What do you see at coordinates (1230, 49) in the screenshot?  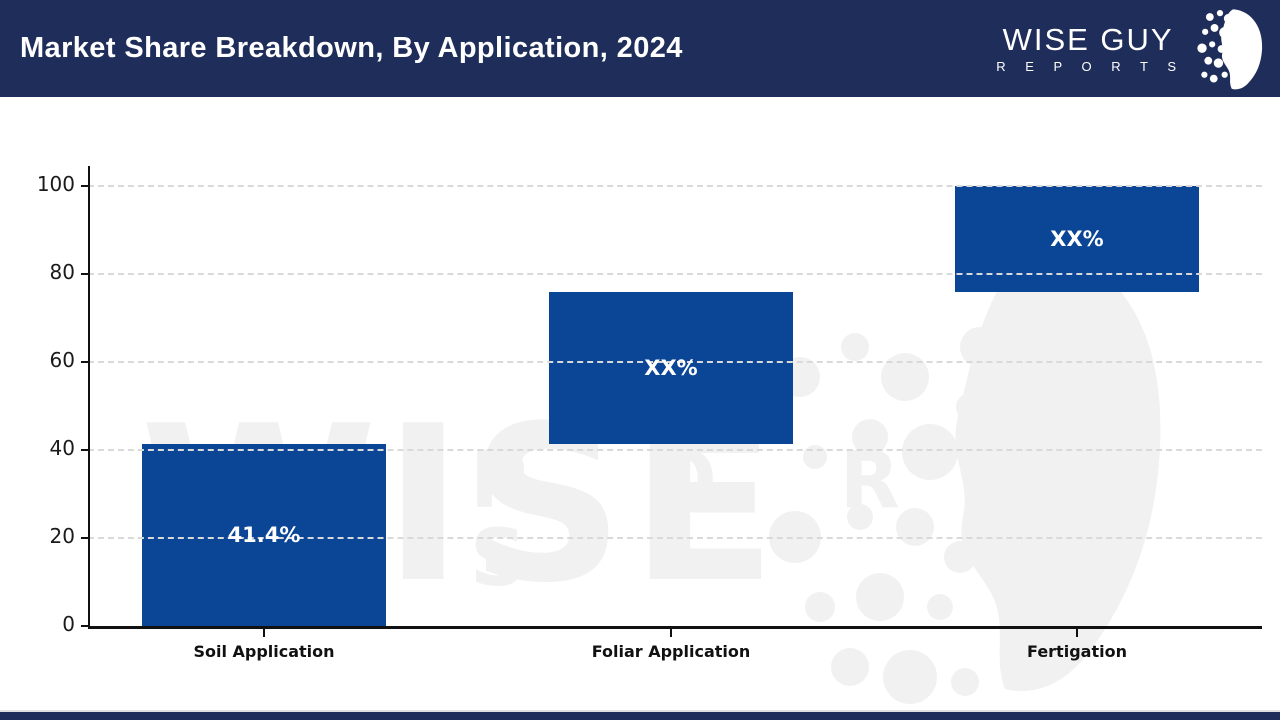 I see `logo-head-icon` at bounding box center [1230, 49].